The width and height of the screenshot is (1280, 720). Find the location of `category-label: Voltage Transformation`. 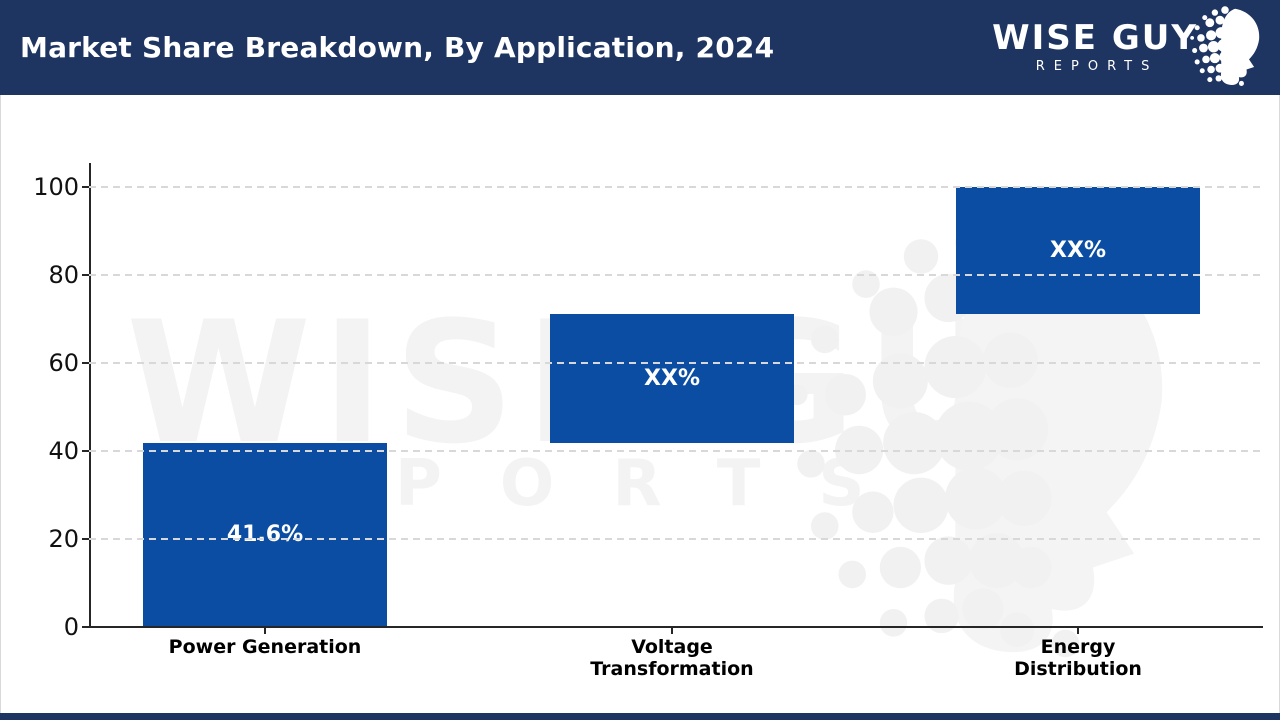

category-label: Voltage Transformation is located at coordinates (672, 658).